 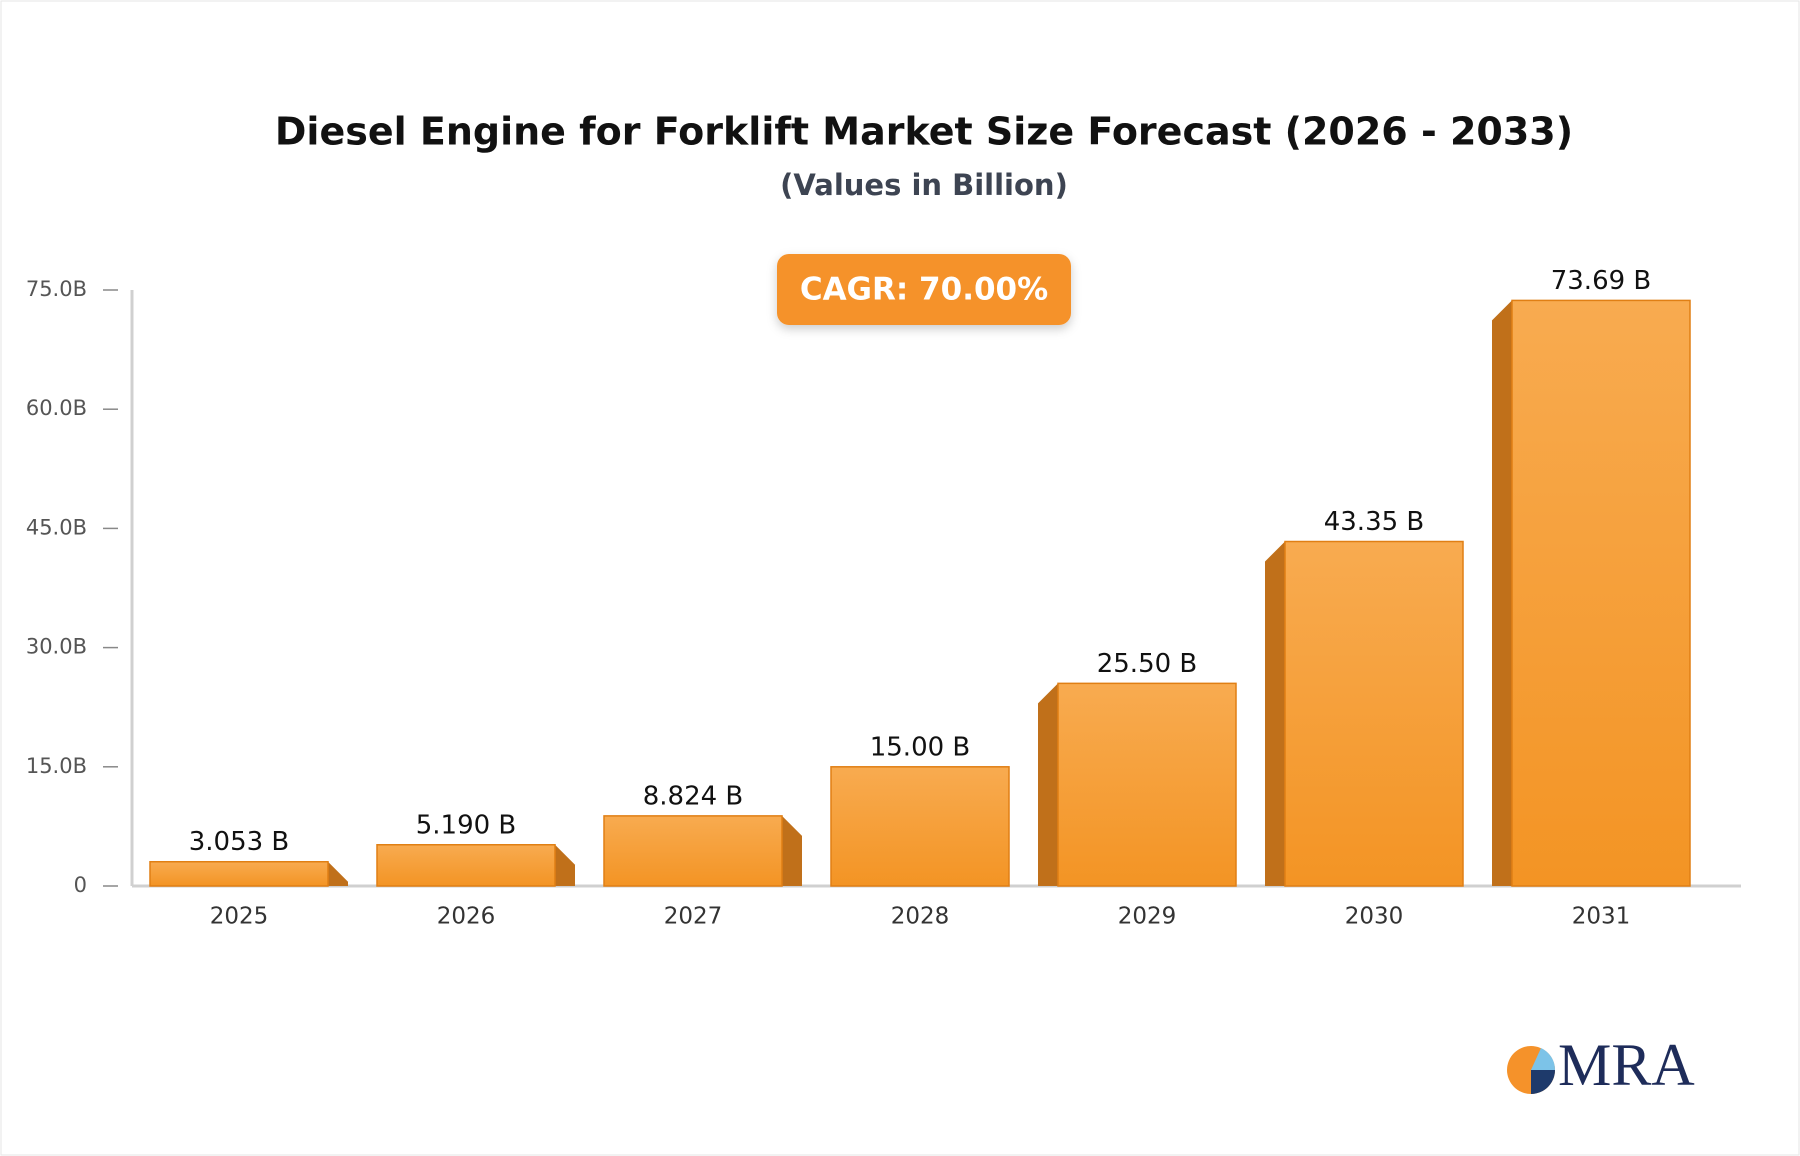 What do you see at coordinates (56, 766) in the screenshot?
I see `y-tick-label: 15.0B` at bounding box center [56, 766].